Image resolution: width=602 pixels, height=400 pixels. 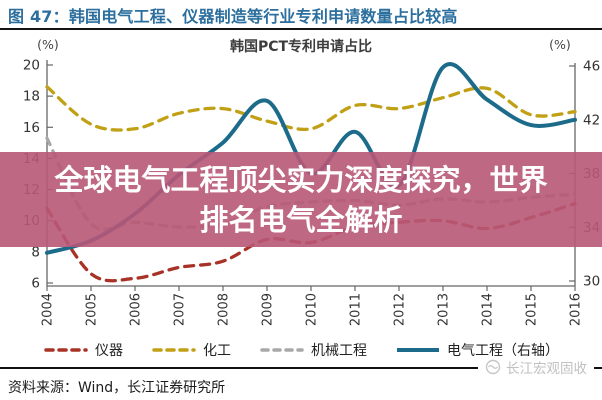 I want to click on x-axis-label: 2006, so click(x=136, y=309).